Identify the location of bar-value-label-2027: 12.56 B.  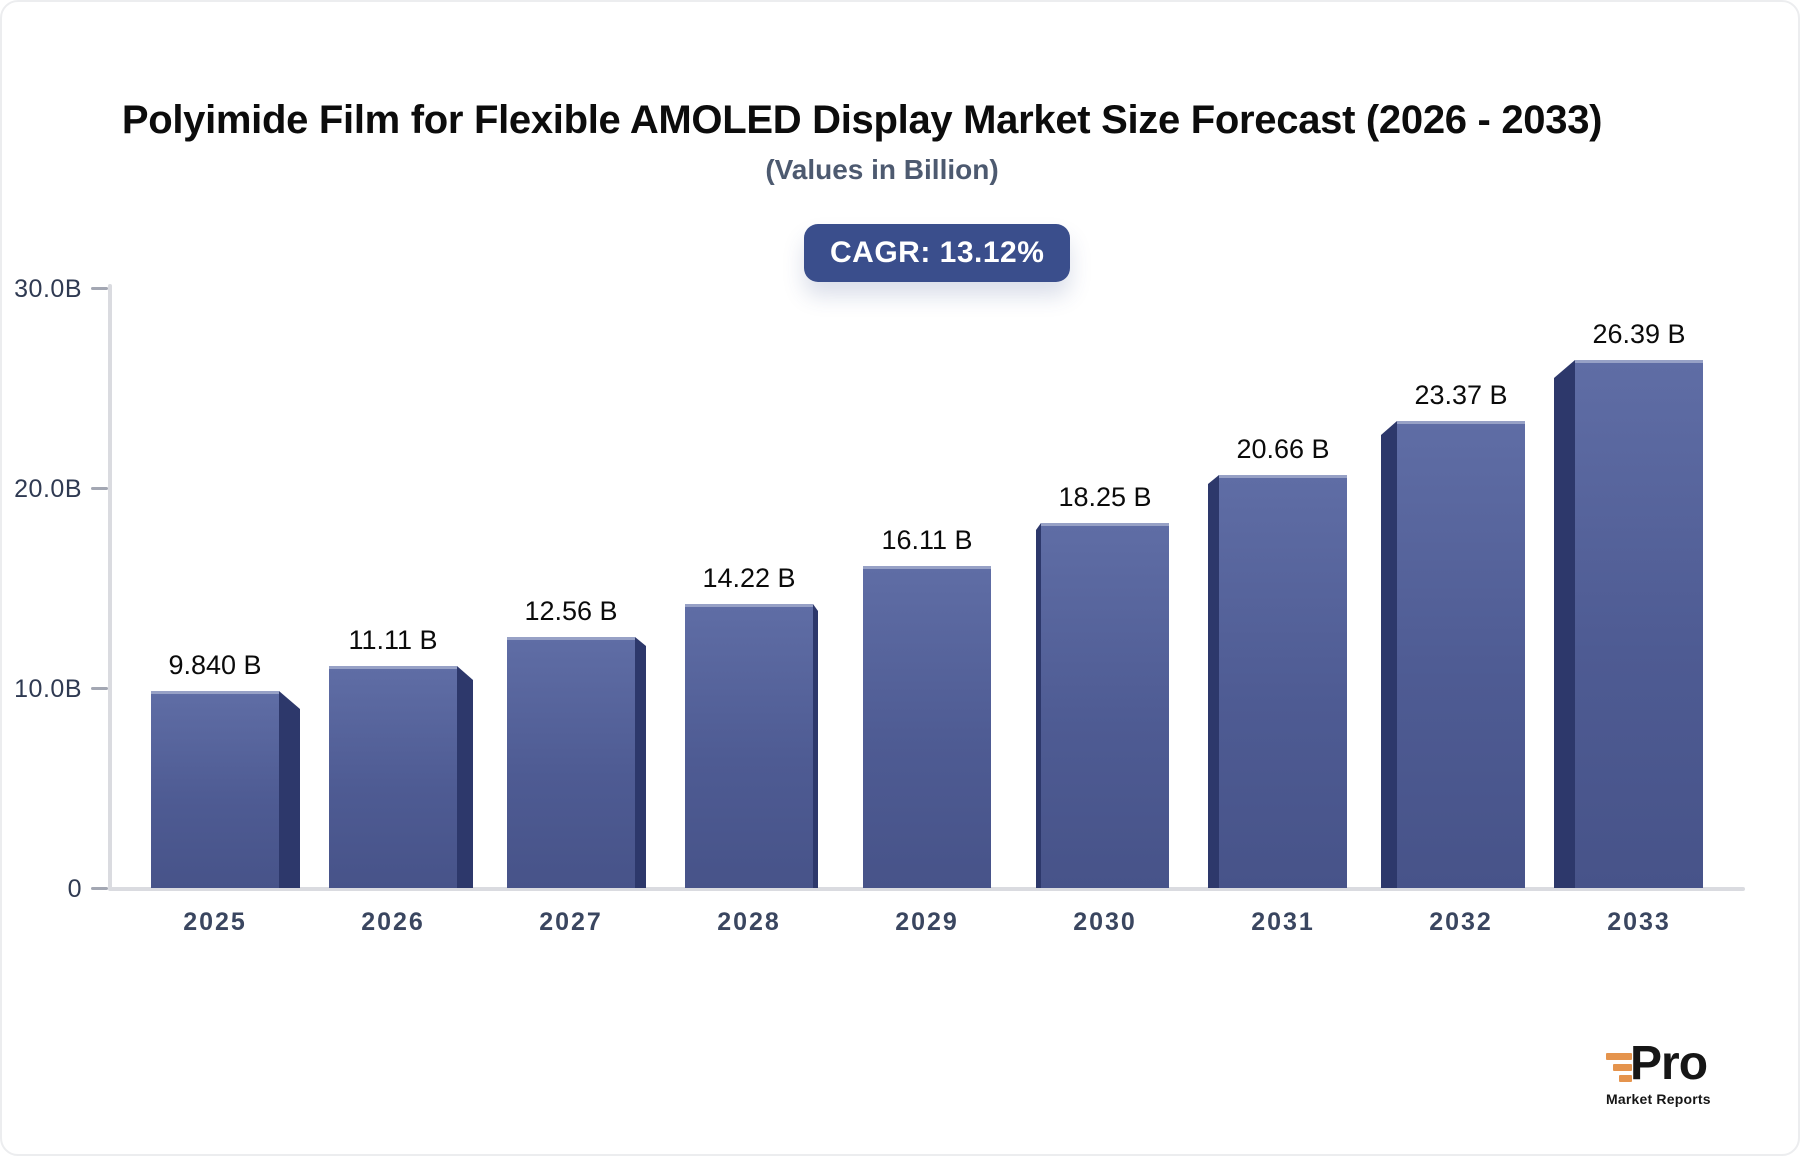
(571, 611).